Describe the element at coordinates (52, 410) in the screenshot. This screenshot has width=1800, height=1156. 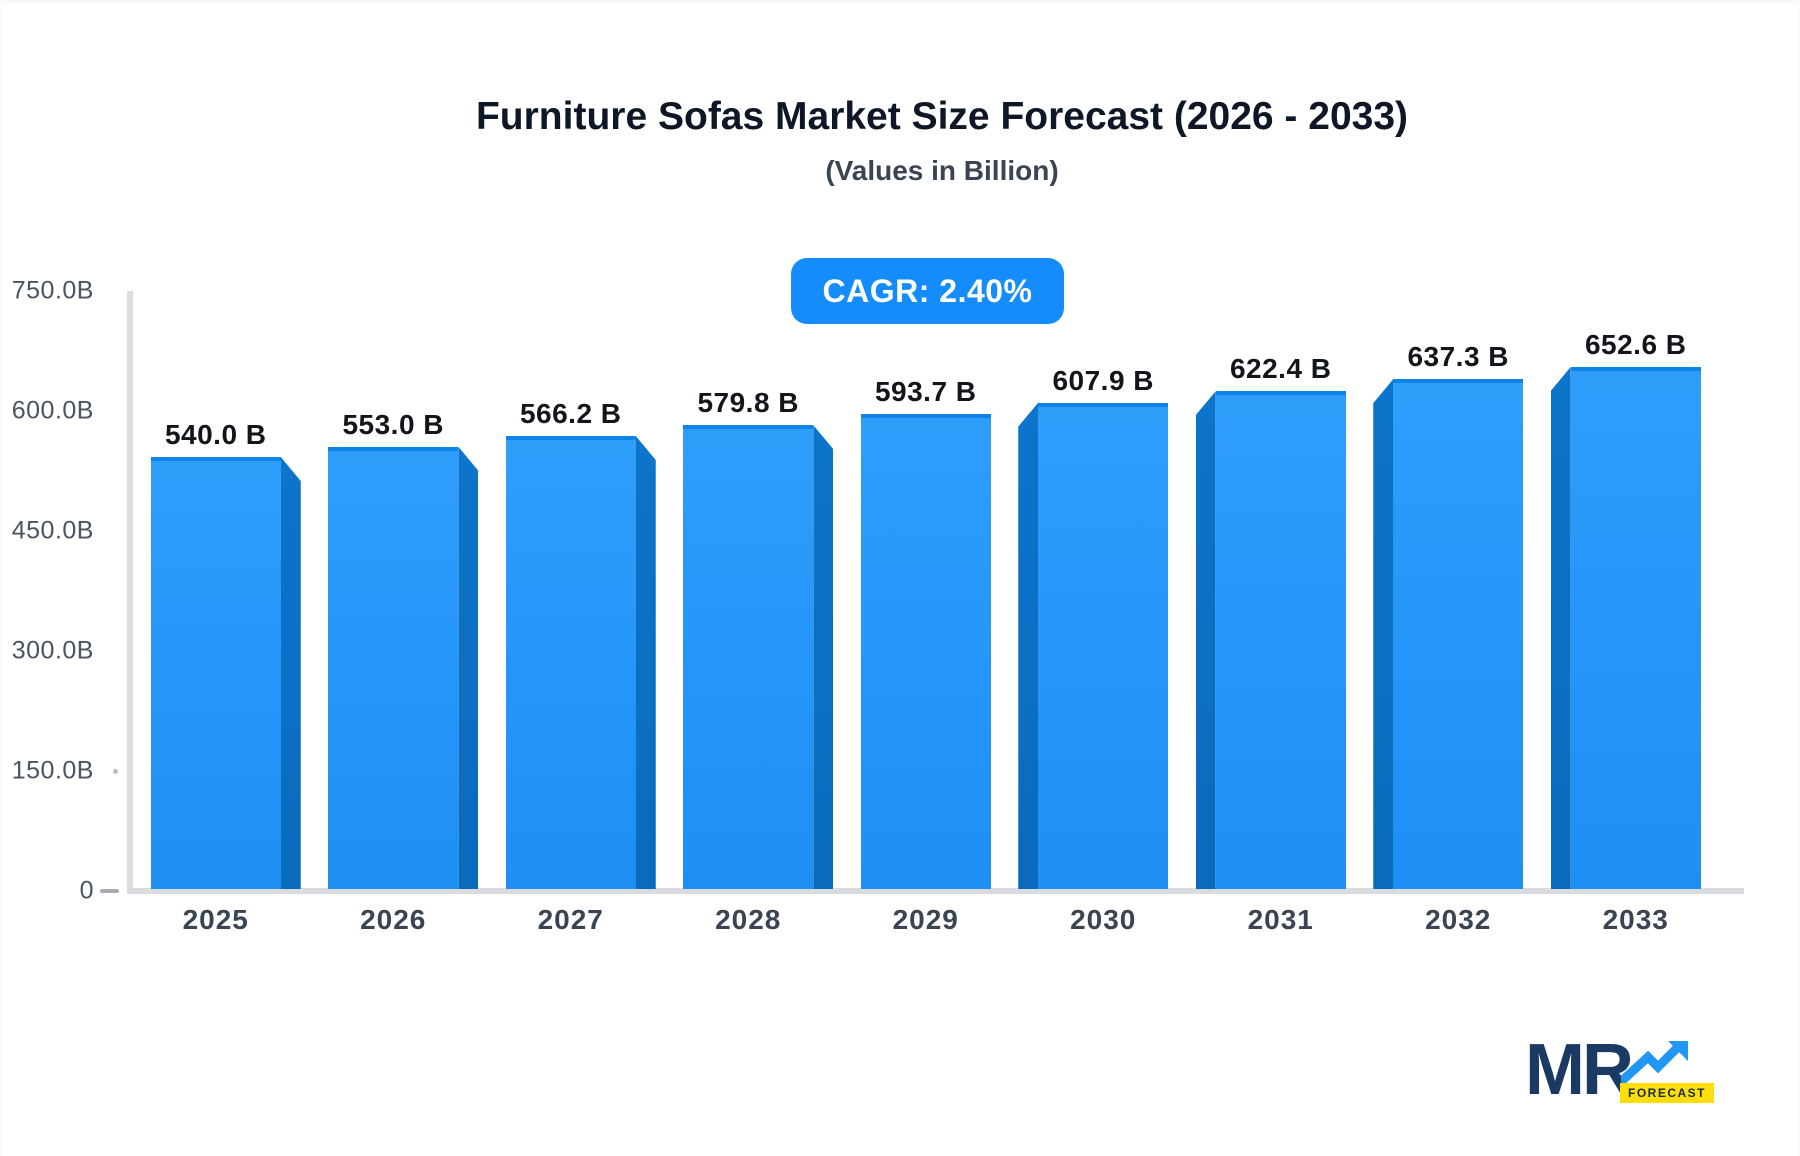
I see `y-tick-label: 600.0B` at that location.